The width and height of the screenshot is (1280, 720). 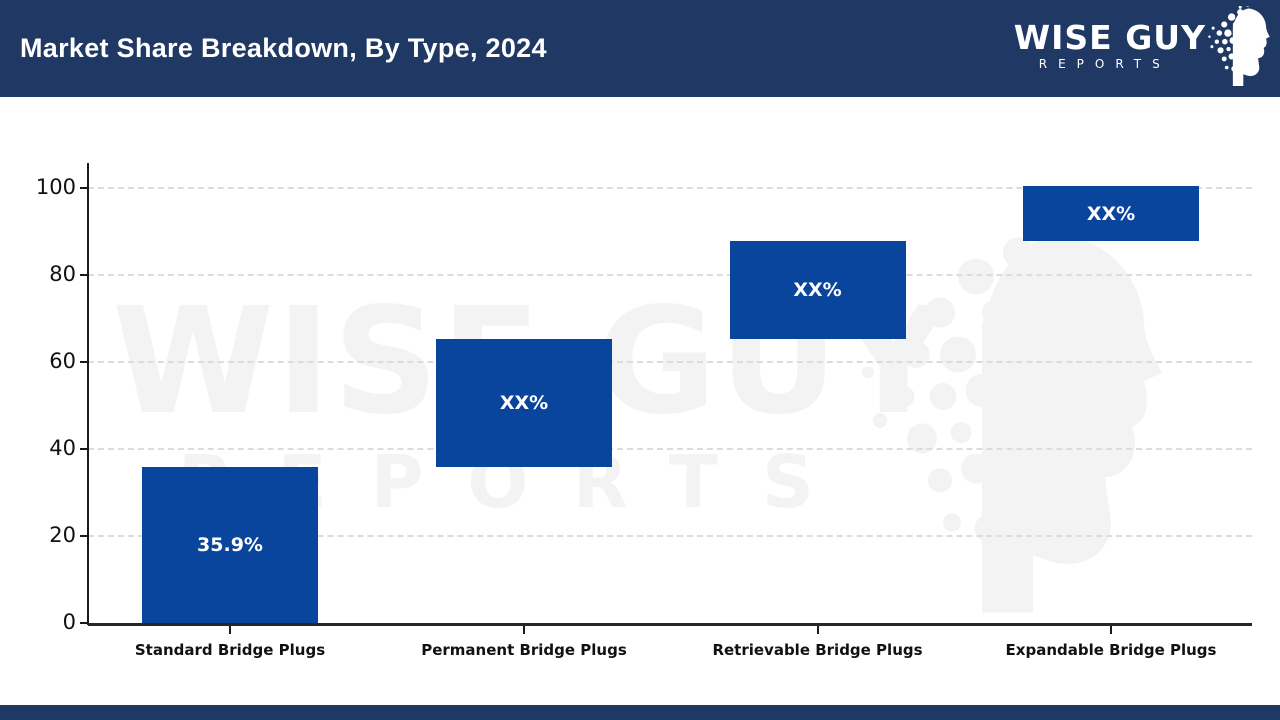 I want to click on wise-guy-head-icon, so click(x=1239, y=46).